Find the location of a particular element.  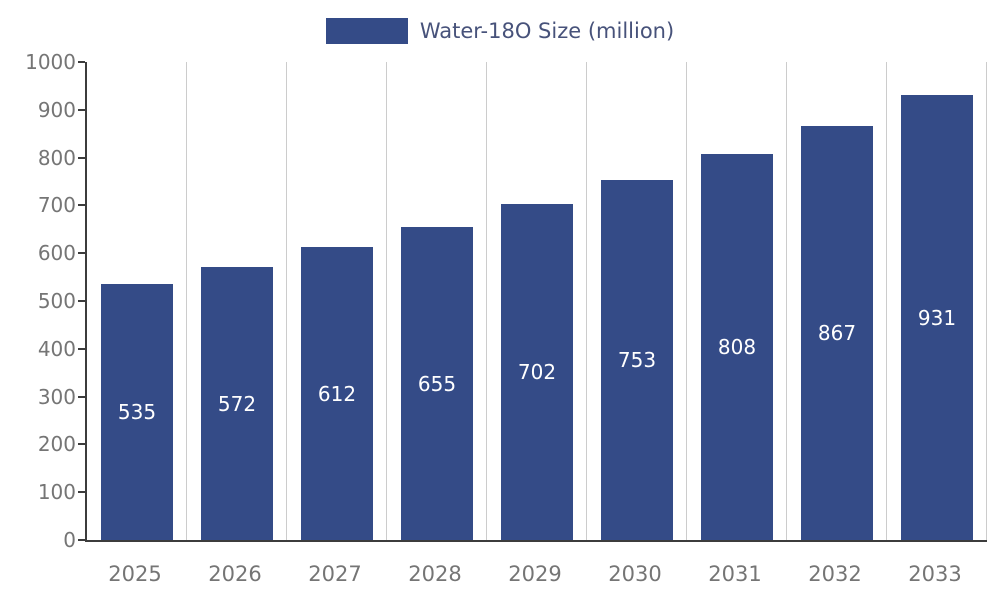

x-tick-label: 2028 is located at coordinates (435, 574).